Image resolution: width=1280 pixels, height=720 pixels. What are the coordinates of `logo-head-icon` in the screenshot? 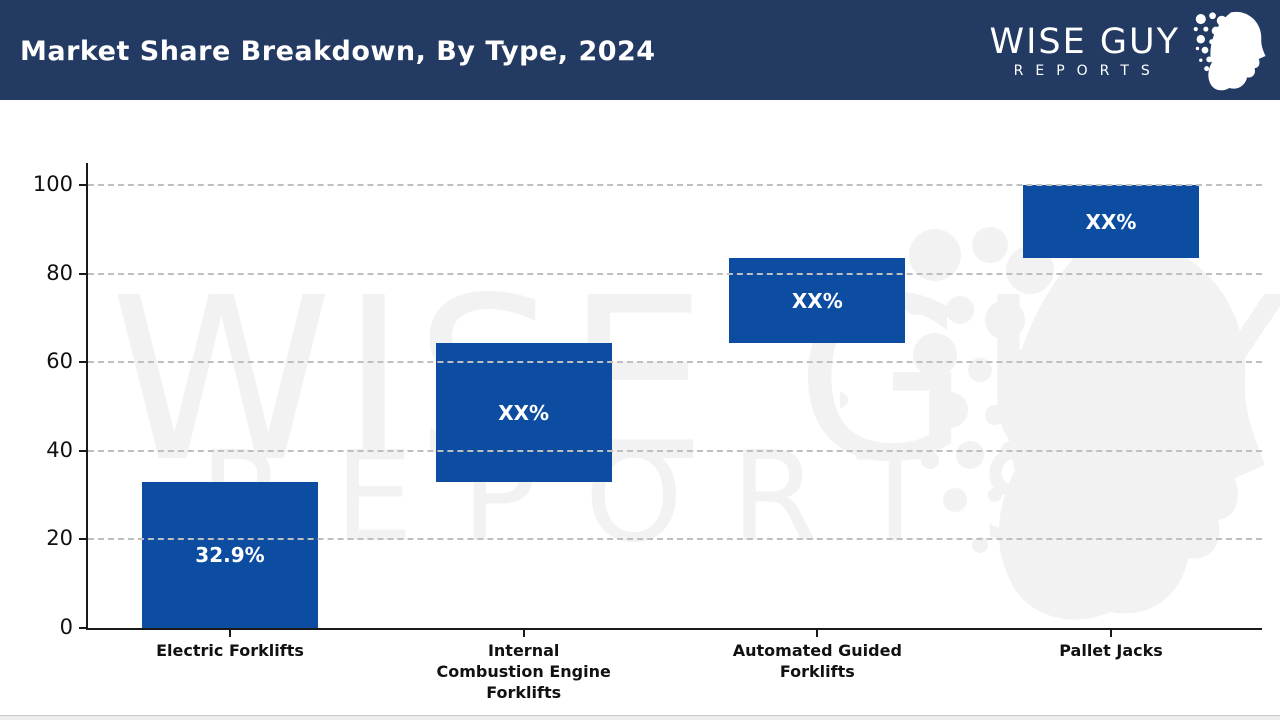 It's located at (1229, 51).